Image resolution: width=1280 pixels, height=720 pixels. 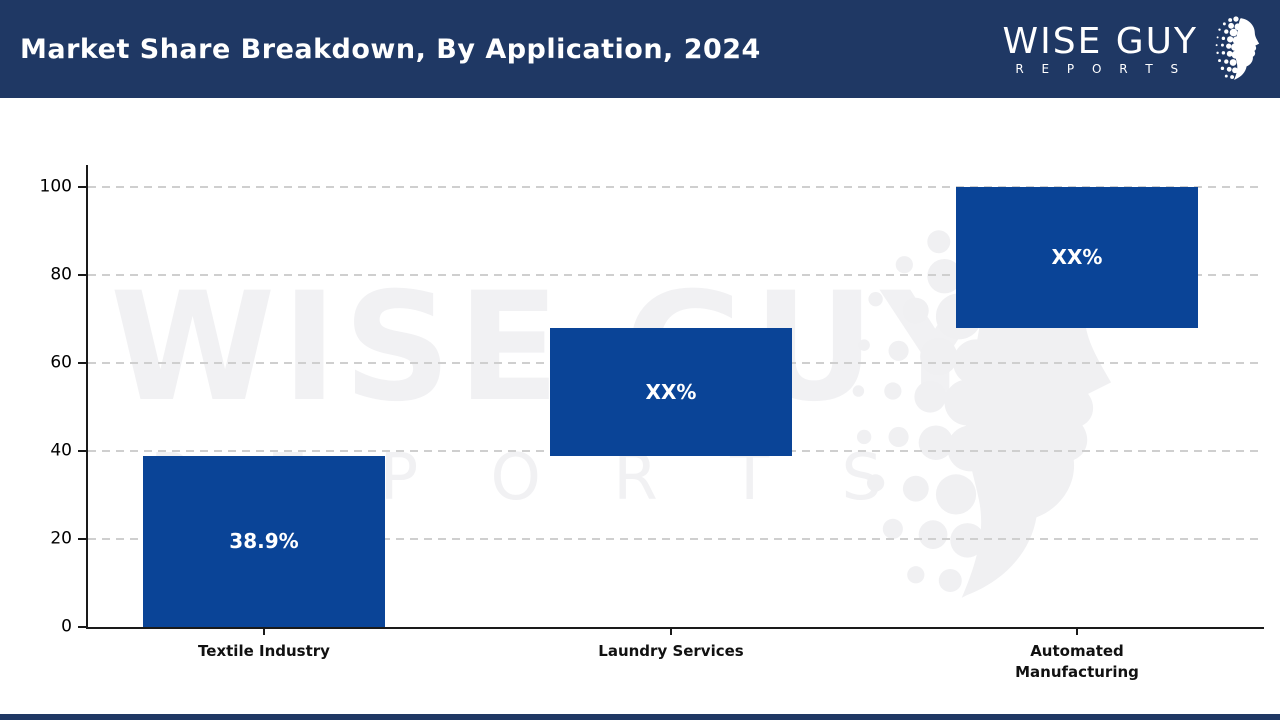 What do you see at coordinates (61, 450) in the screenshot?
I see `y-tick-label: 40` at bounding box center [61, 450].